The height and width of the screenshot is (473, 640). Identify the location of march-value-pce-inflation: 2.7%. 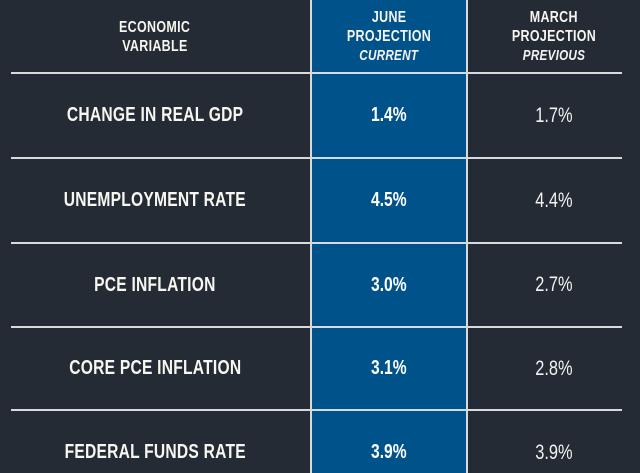
(554, 285).